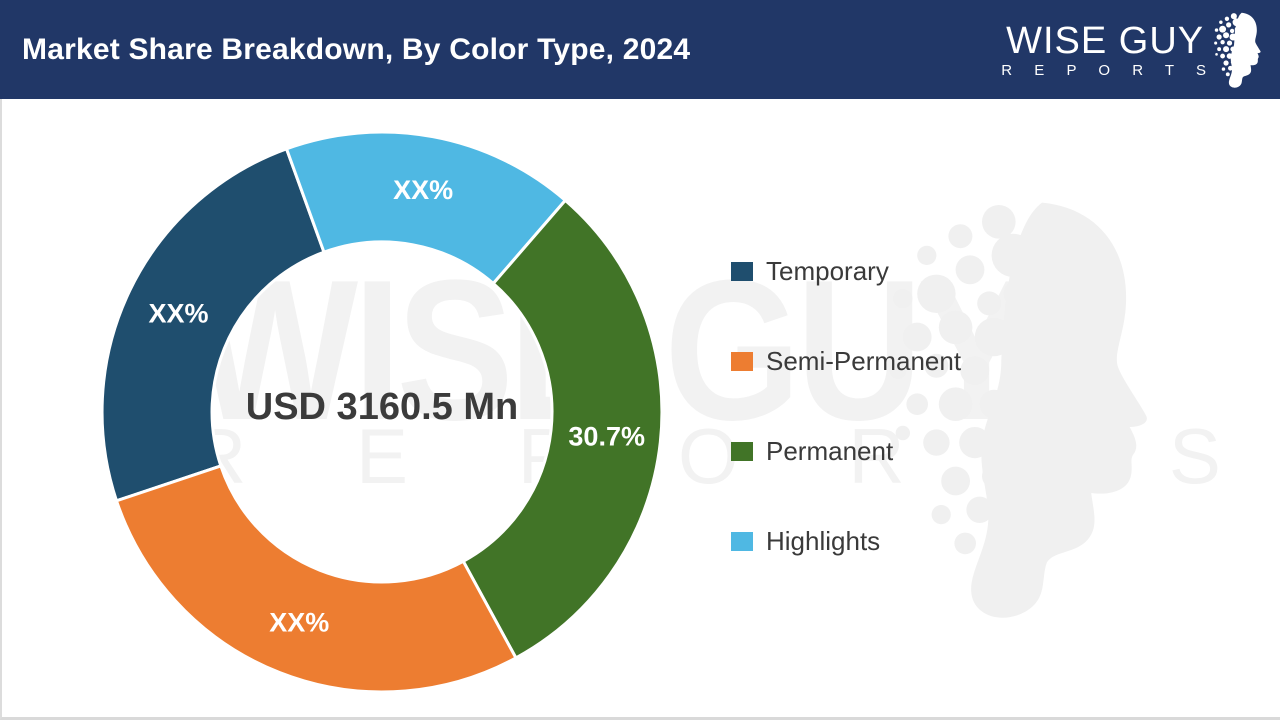  I want to click on legend-label: Highlights, so click(823, 541).